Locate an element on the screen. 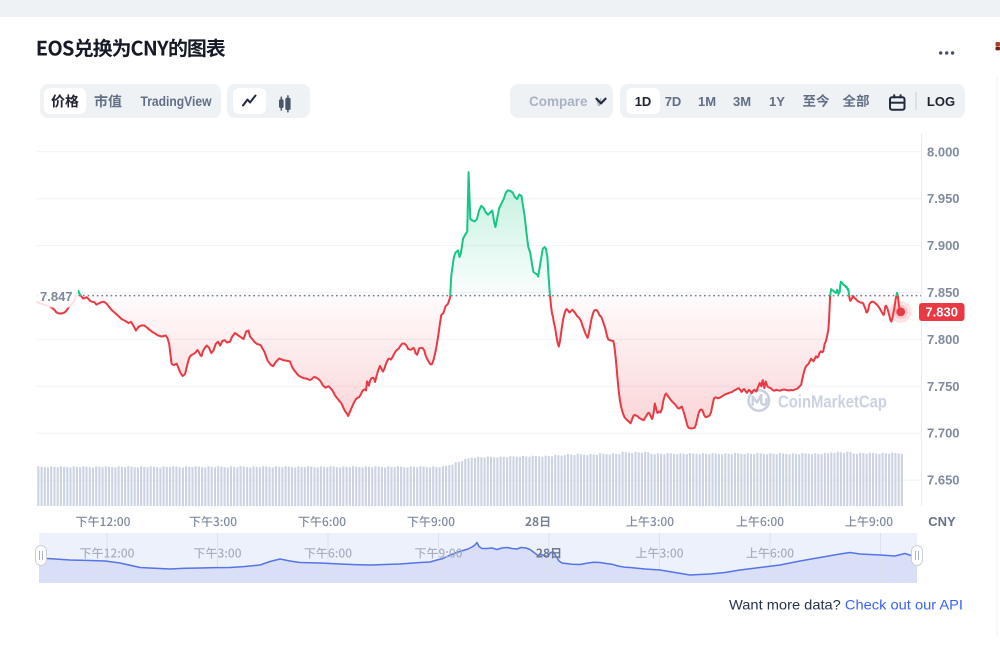 Image resolution: width=1000 pixels, height=650 pixels. svg-text: 7.800 is located at coordinates (943, 339).